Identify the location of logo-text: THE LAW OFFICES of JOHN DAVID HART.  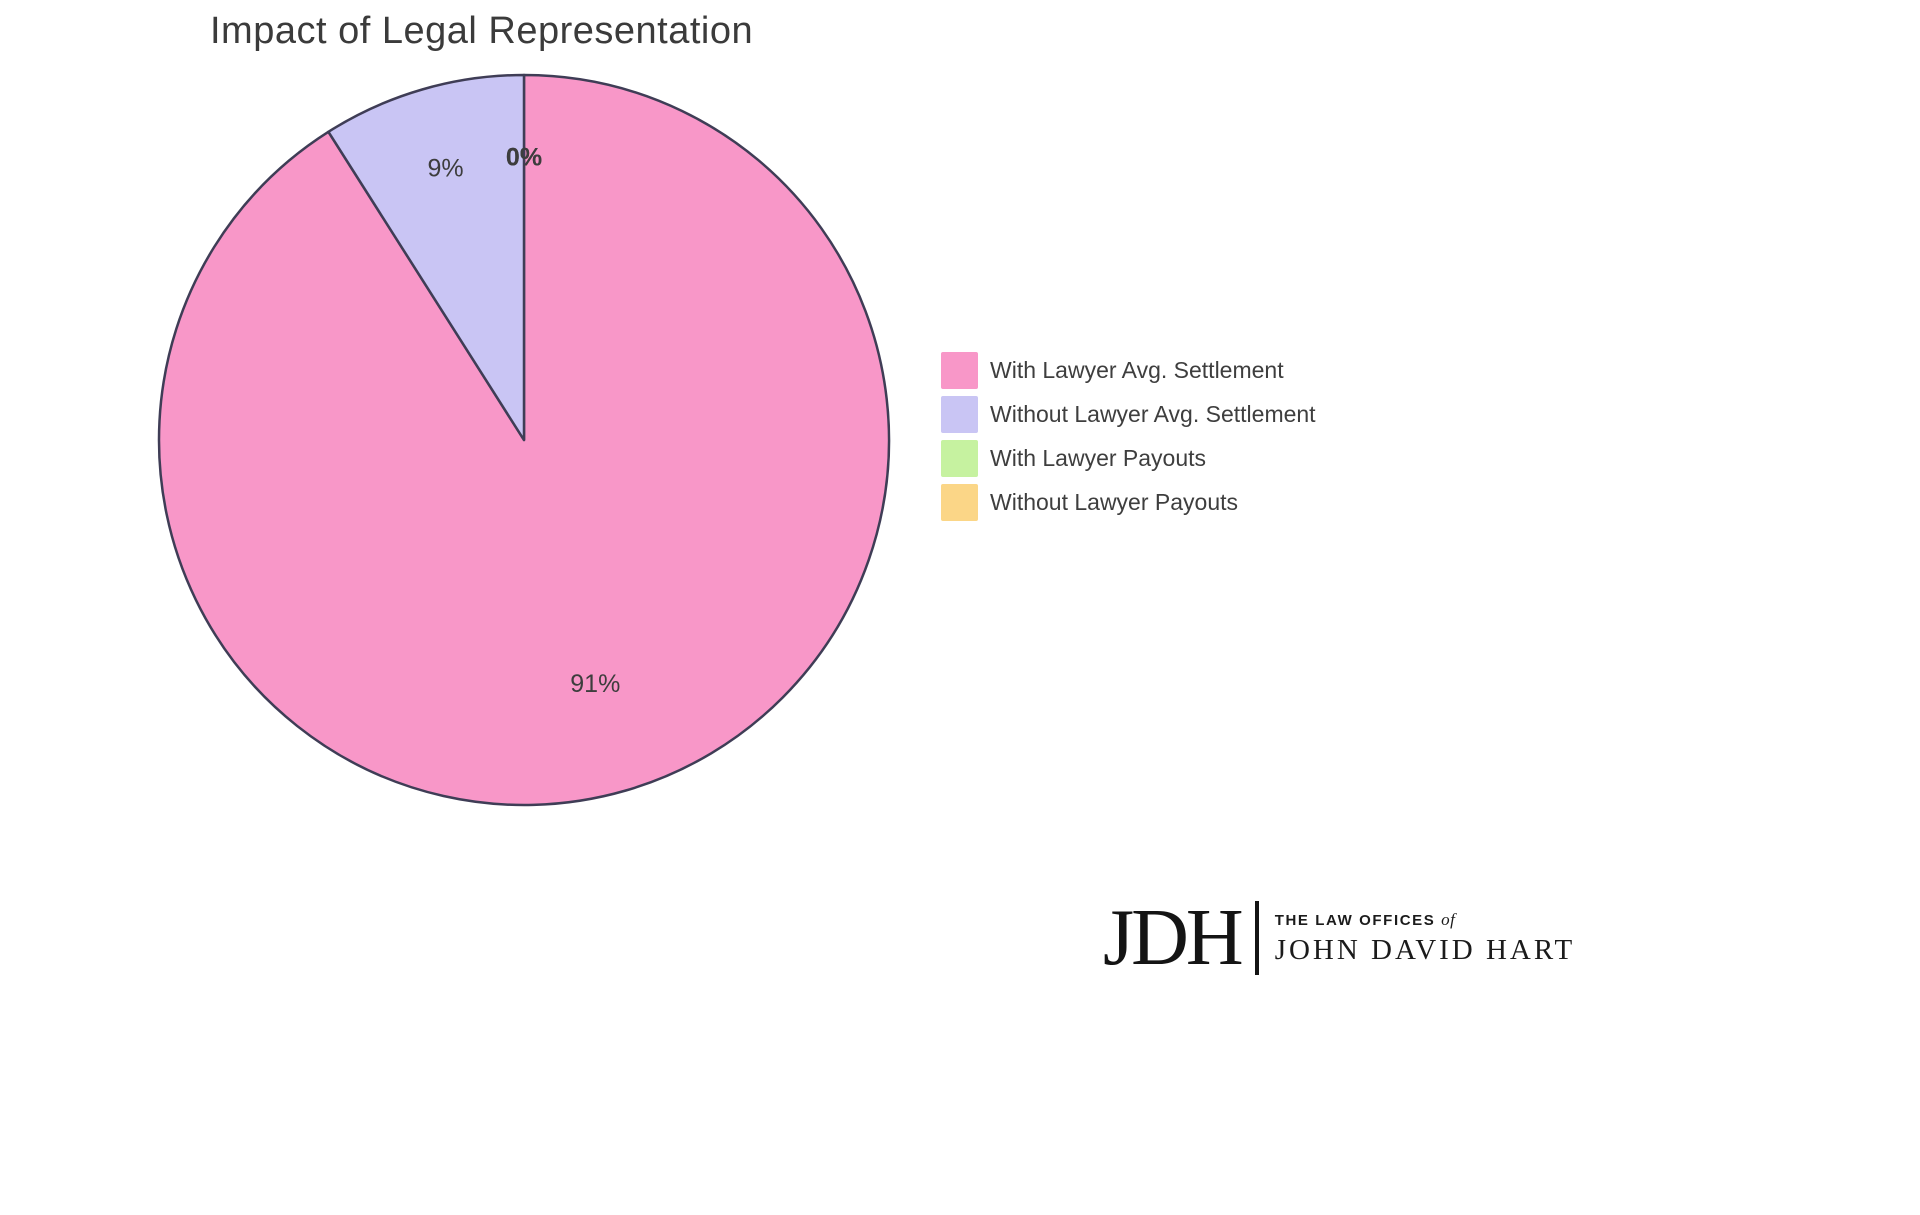
(1425, 938).